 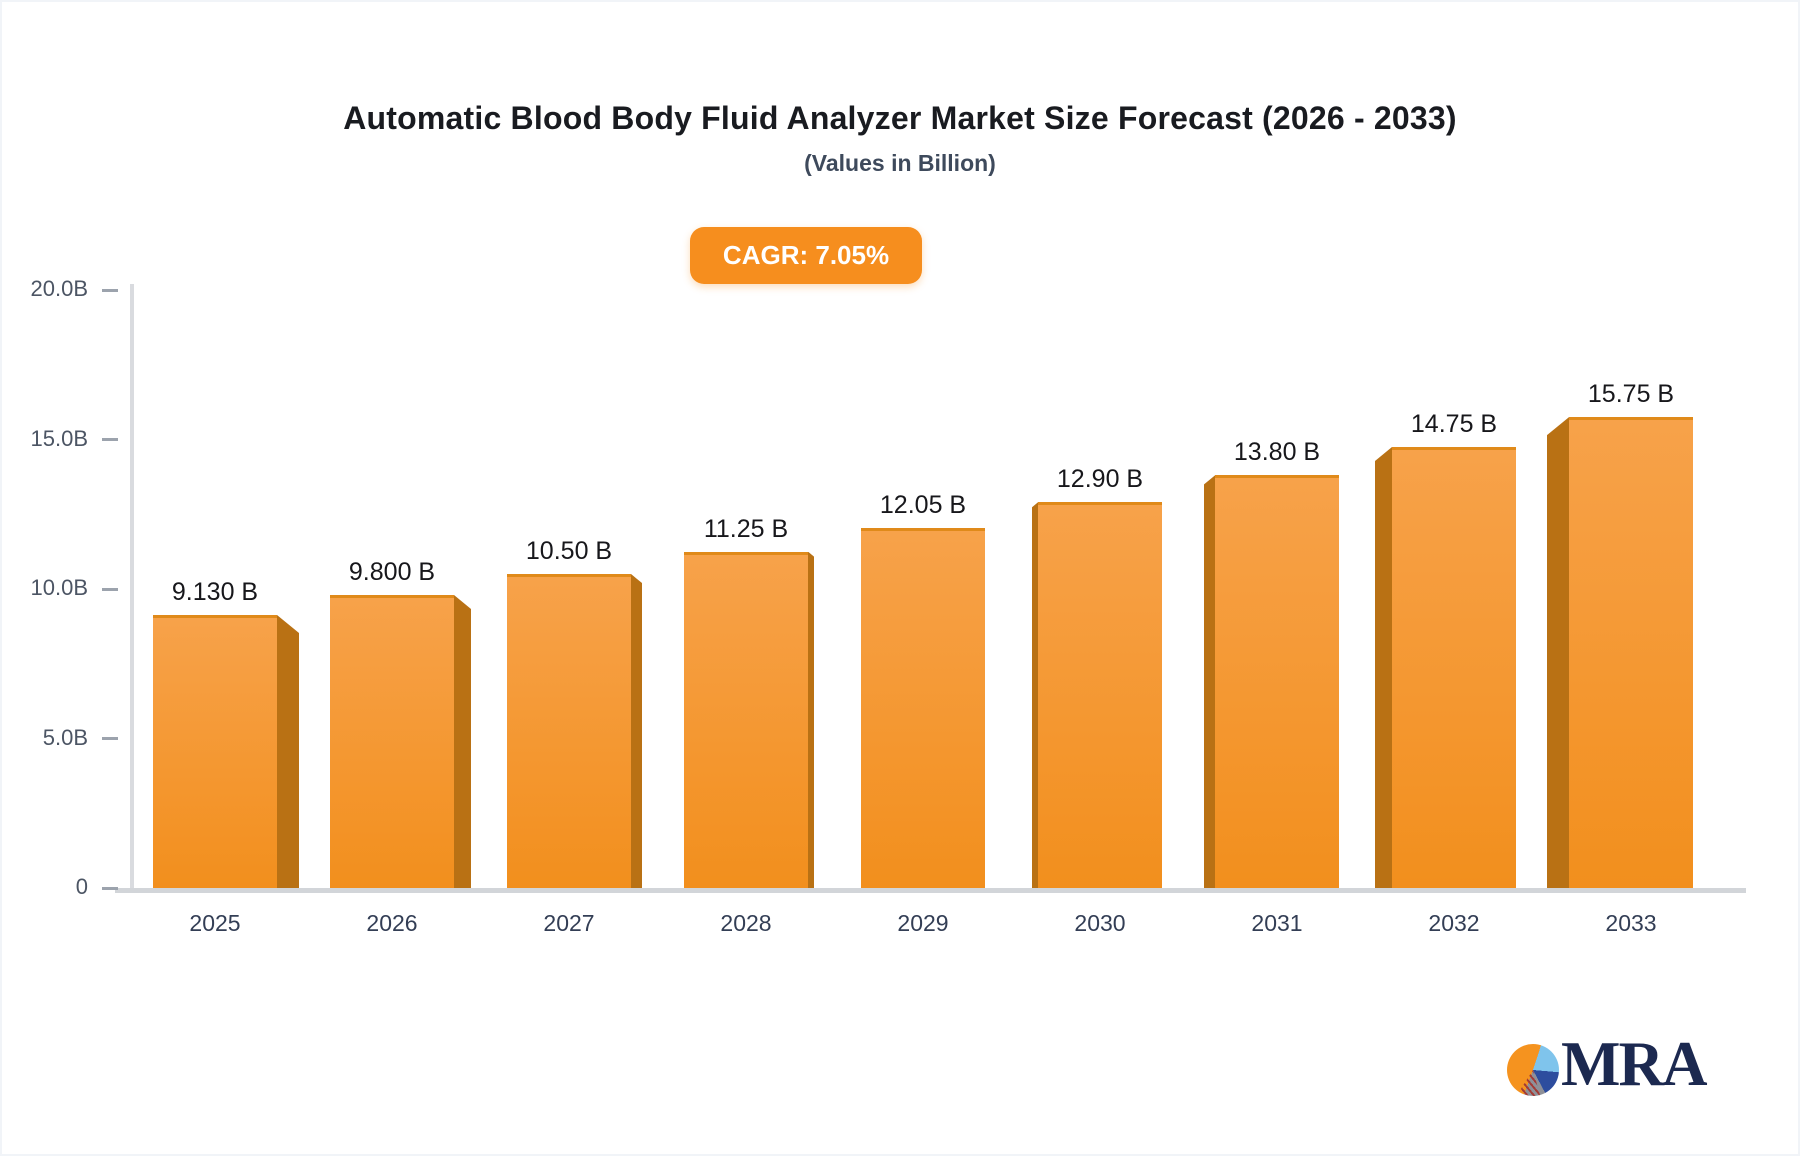 I want to click on bar-value-label: 12.90 B, so click(x=1100, y=479).